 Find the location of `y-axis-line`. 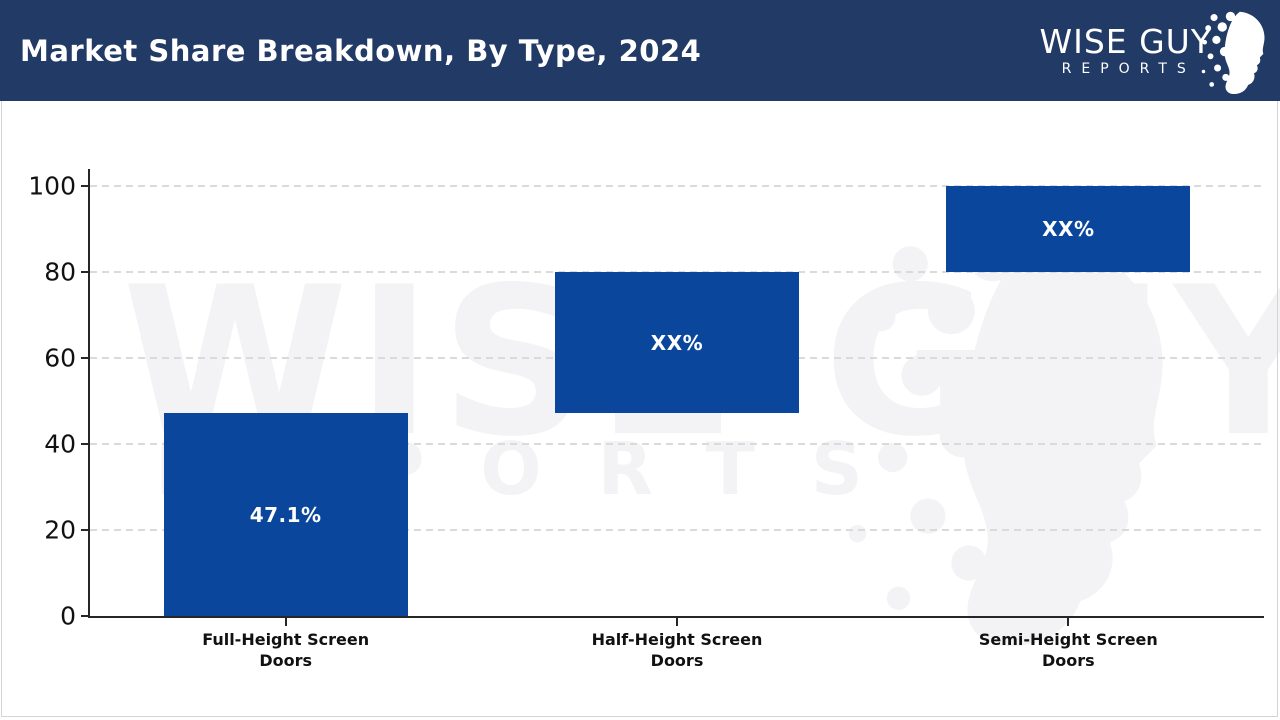

y-axis-line is located at coordinates (89, 177).